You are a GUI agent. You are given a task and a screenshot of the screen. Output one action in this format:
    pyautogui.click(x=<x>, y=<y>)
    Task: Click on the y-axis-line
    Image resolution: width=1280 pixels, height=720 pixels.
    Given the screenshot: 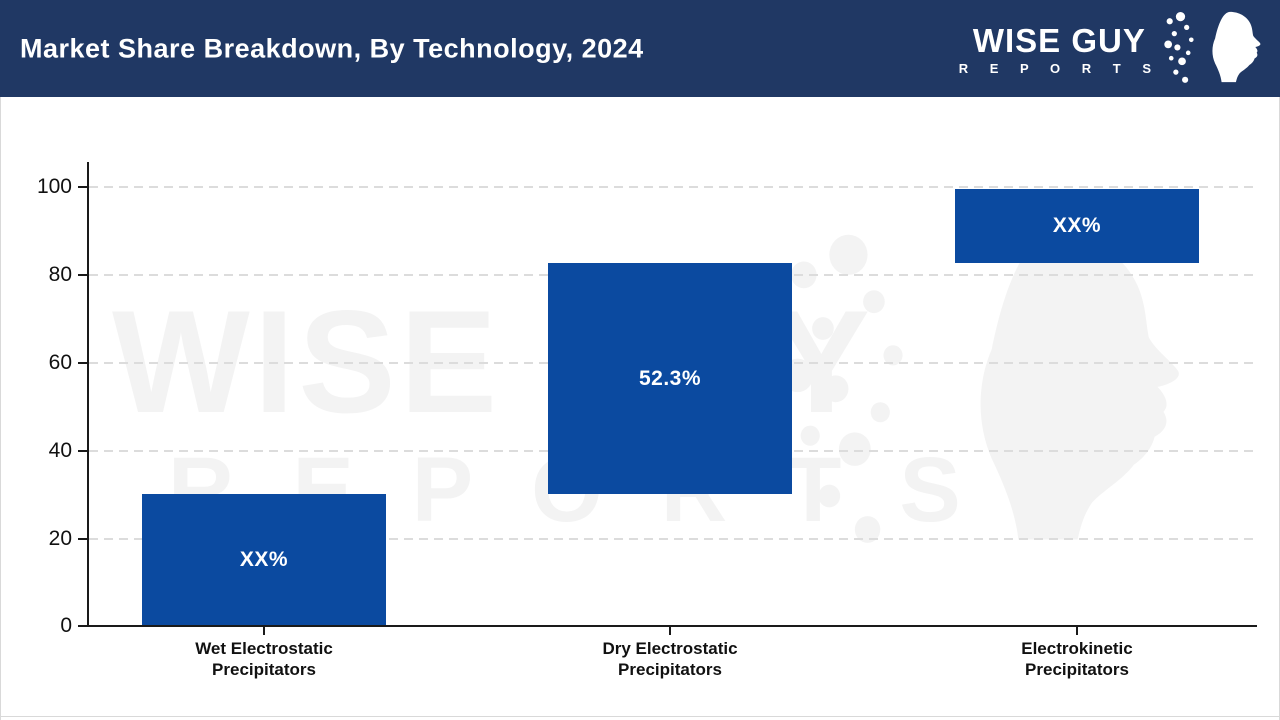 What is the action you would take?
    pyautogui.click(x=88, y=394)
    